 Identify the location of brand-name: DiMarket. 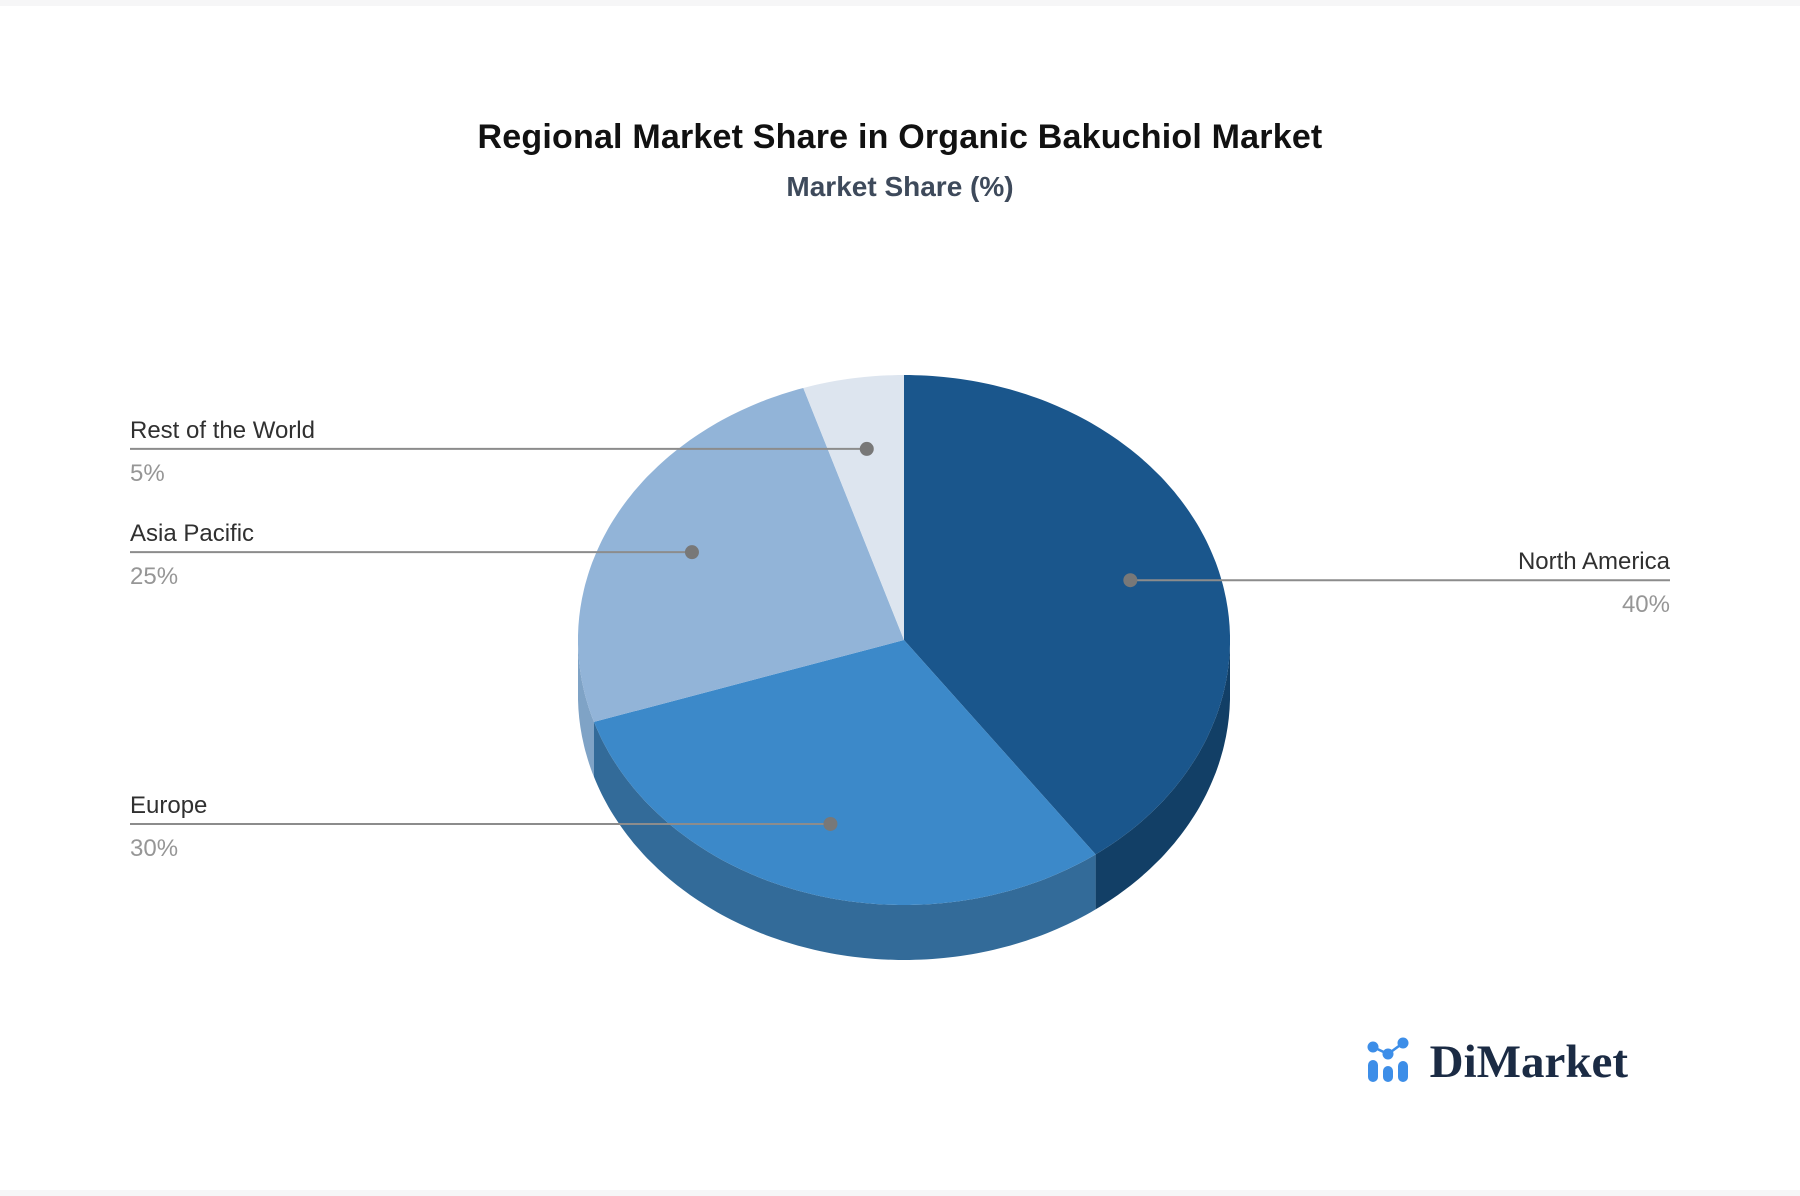
(1528, 1062).